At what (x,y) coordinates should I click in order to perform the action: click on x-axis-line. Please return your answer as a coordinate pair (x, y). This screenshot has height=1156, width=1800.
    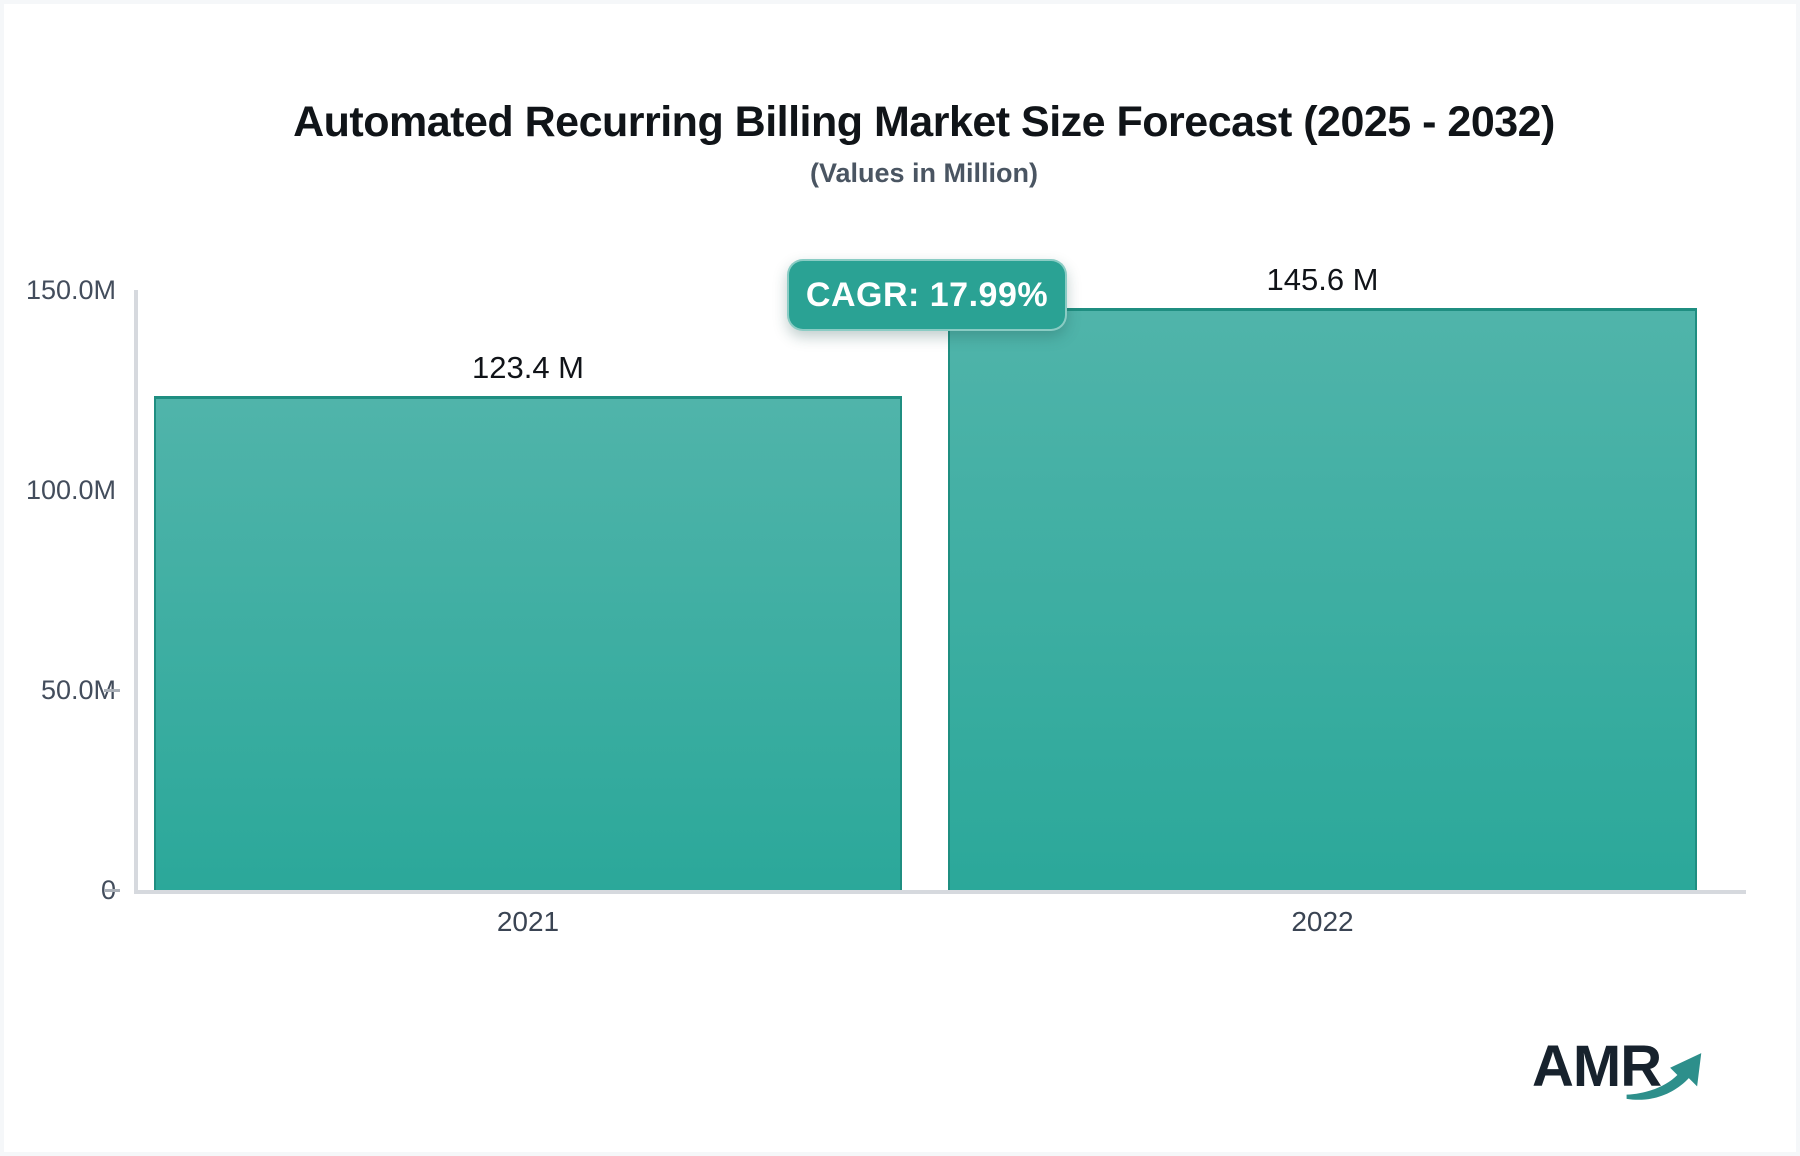
    Looking at the image, I should click on (940, 892).